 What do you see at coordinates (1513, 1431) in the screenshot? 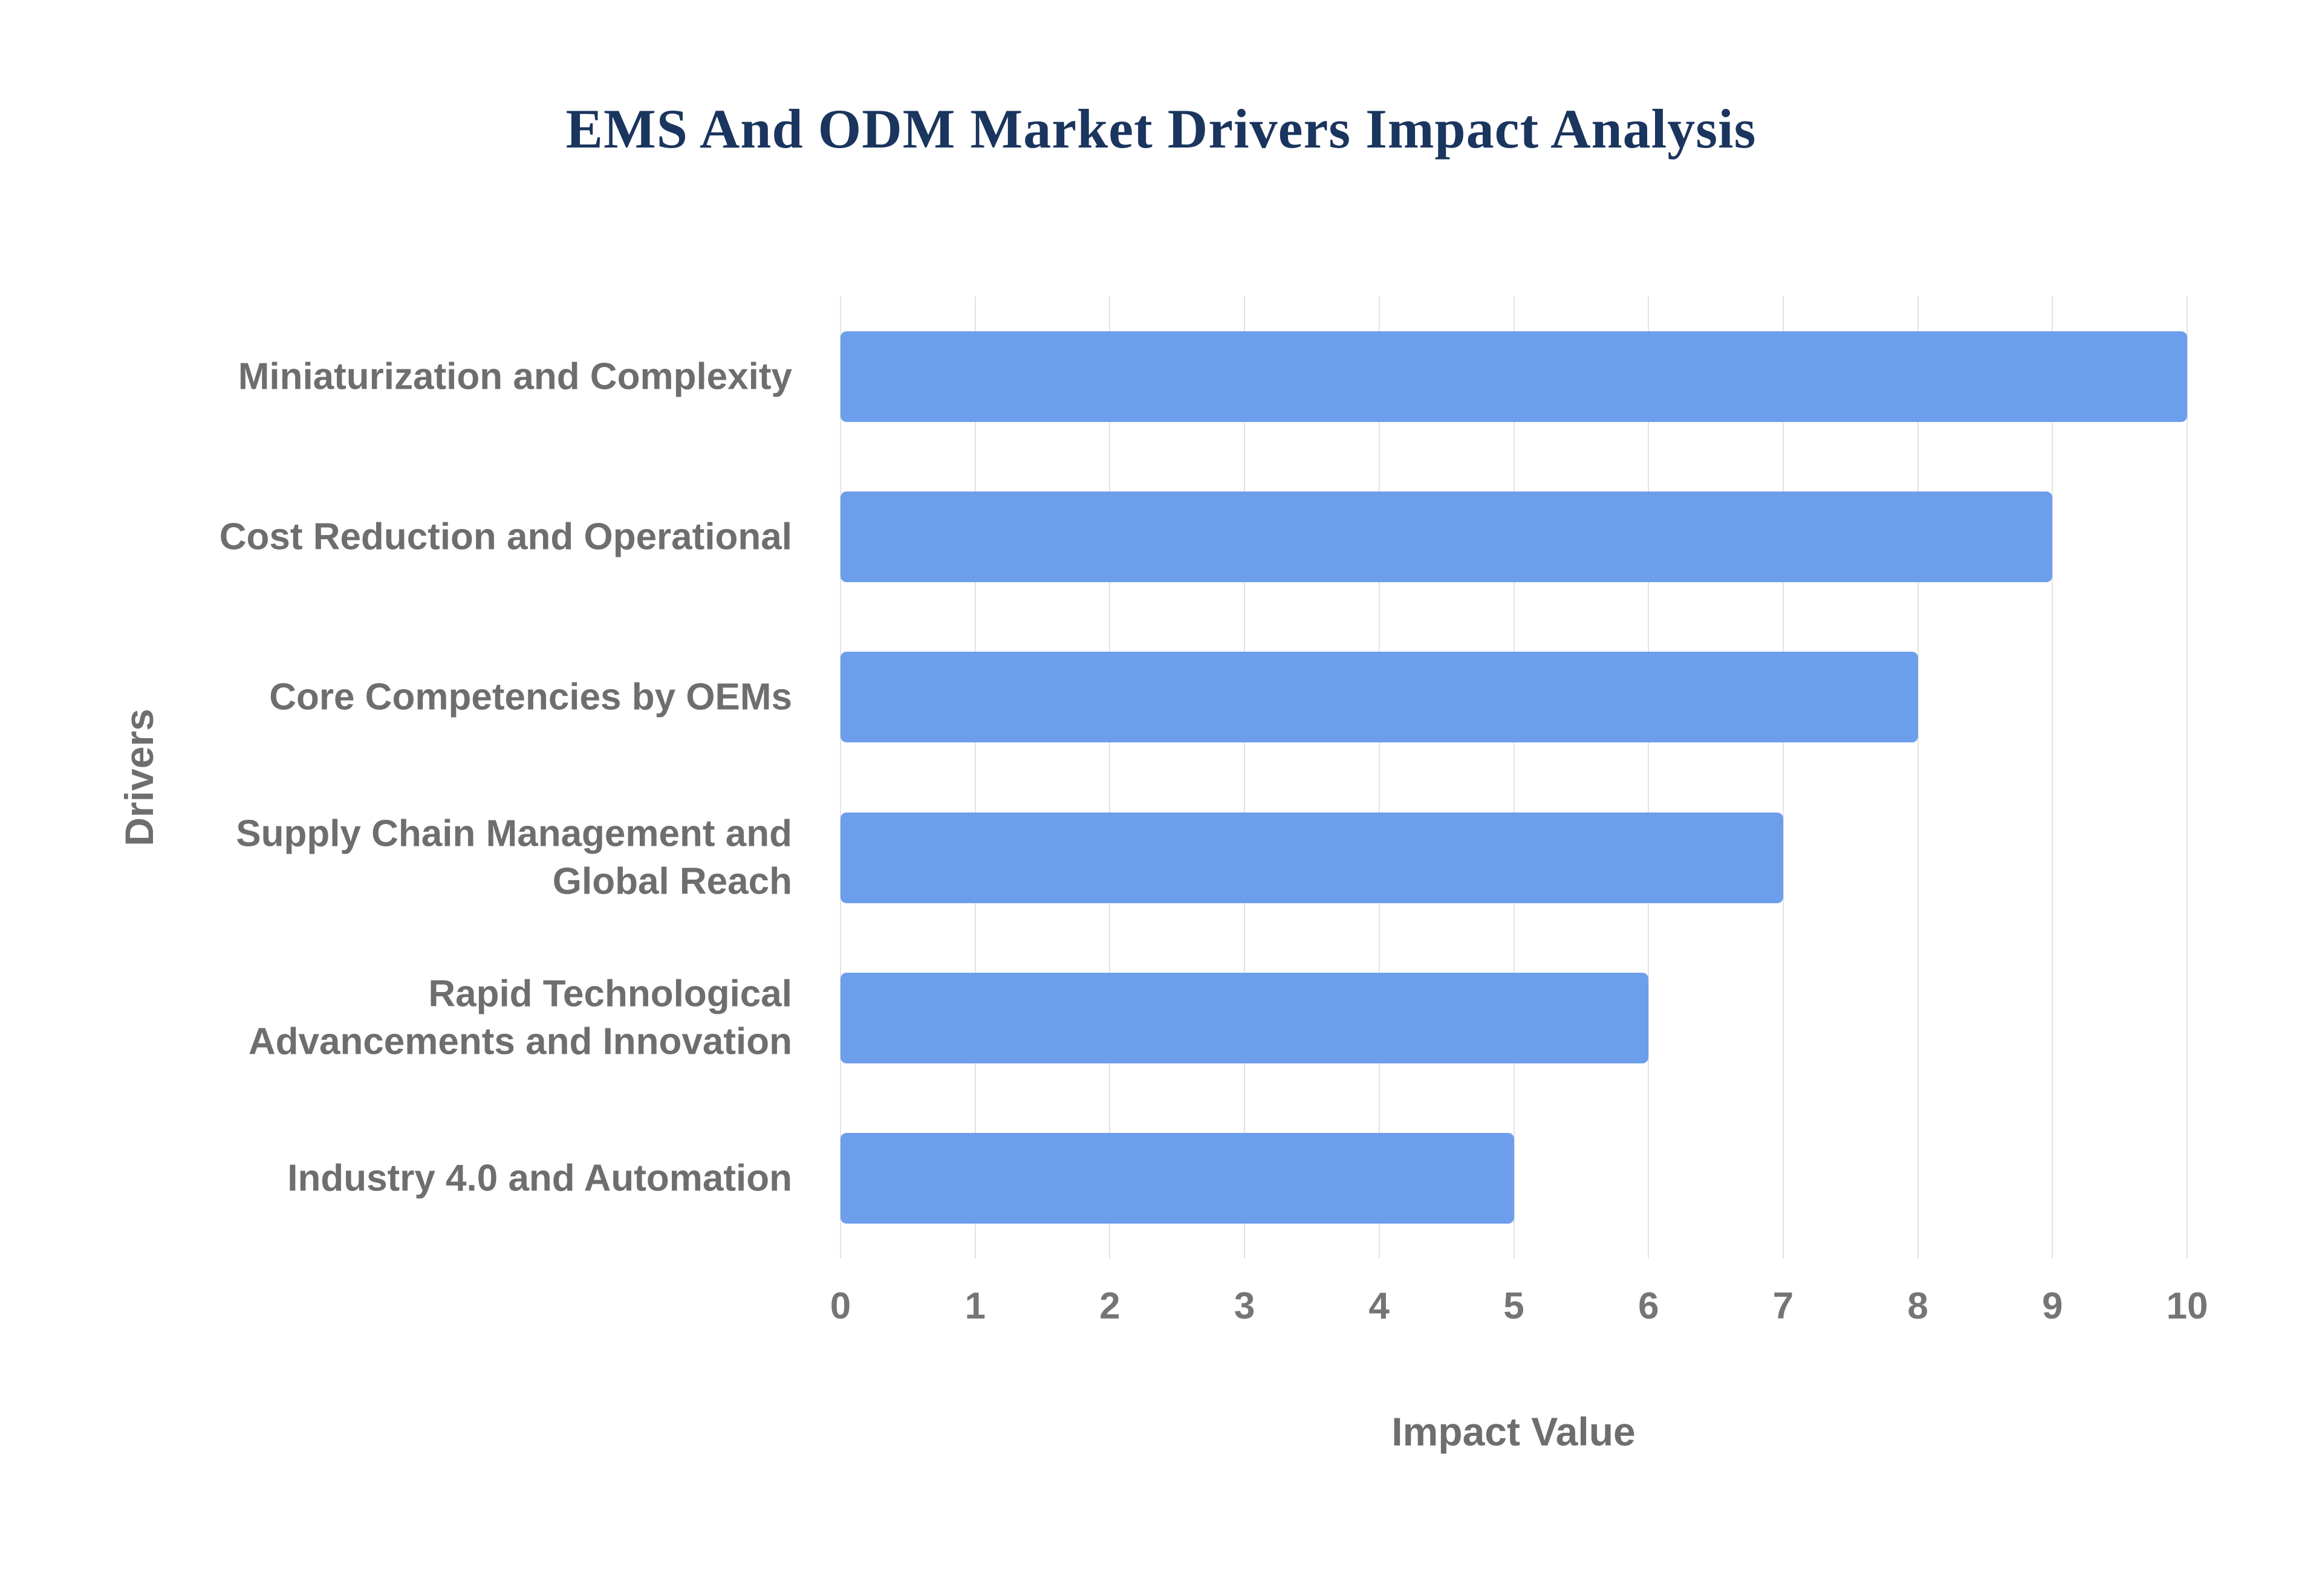
I see `x-axis-title: Impact Value` at bounding box center [1513, 1431].